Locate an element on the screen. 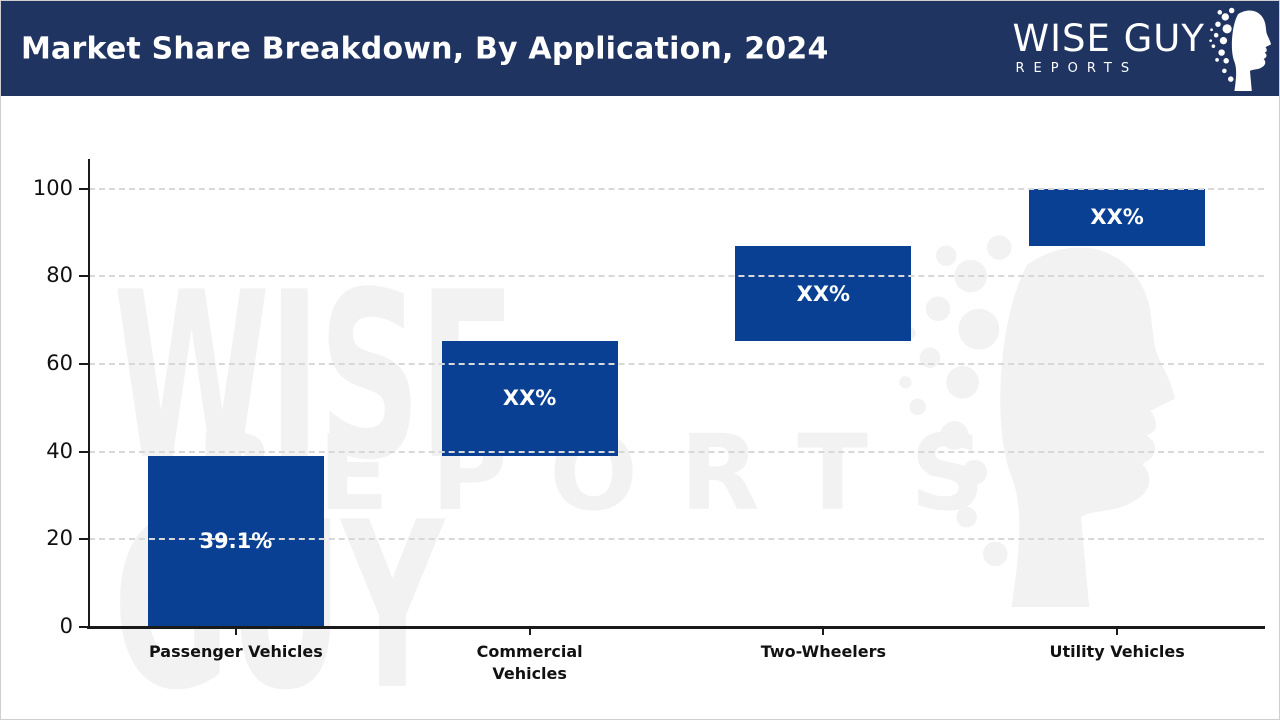  y-tick-label-60: 60 is located at coordinates (59, 362).